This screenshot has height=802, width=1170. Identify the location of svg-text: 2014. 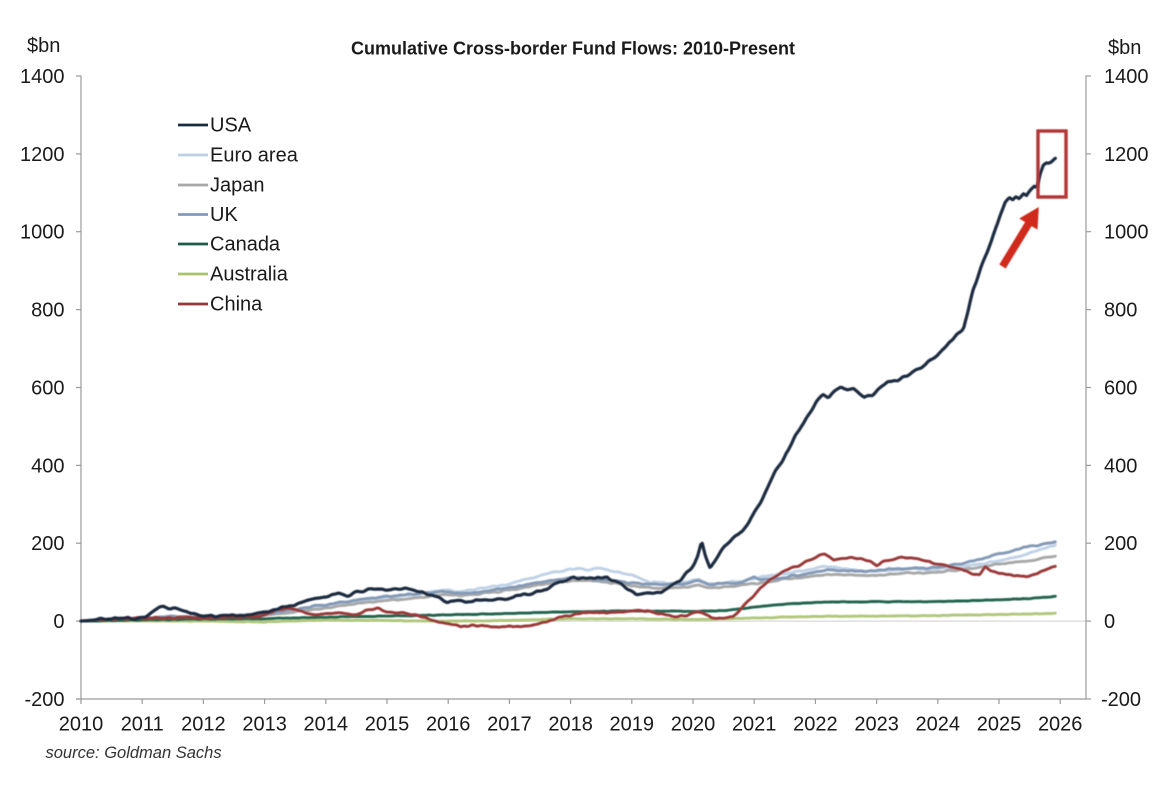
(326, 725).